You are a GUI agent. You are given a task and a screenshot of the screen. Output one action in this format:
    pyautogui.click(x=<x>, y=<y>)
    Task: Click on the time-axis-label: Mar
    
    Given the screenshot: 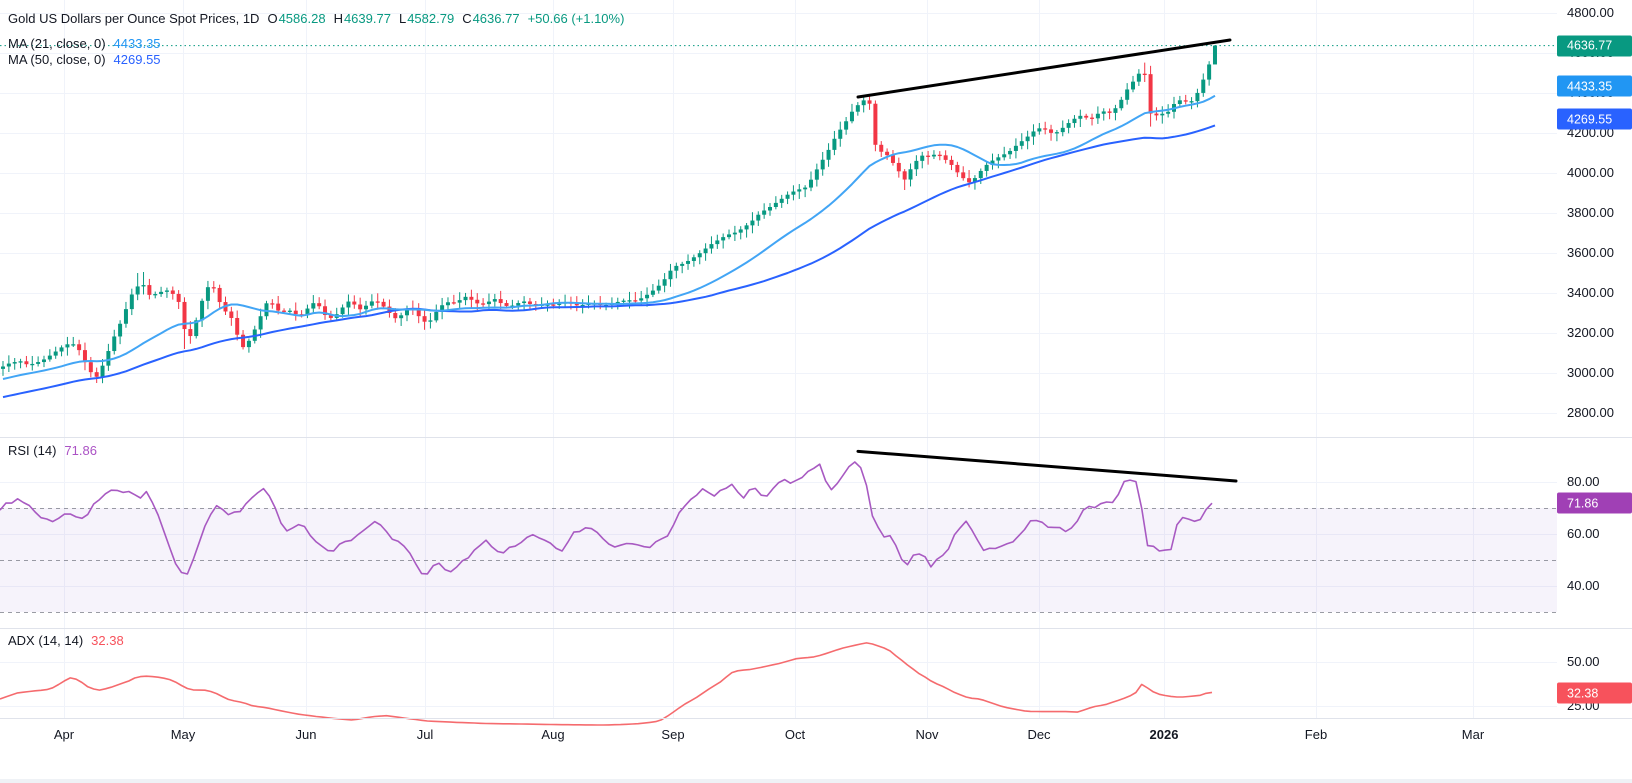 What is the action you would take?
    pyautogui.click(x=1473, y=734)
    